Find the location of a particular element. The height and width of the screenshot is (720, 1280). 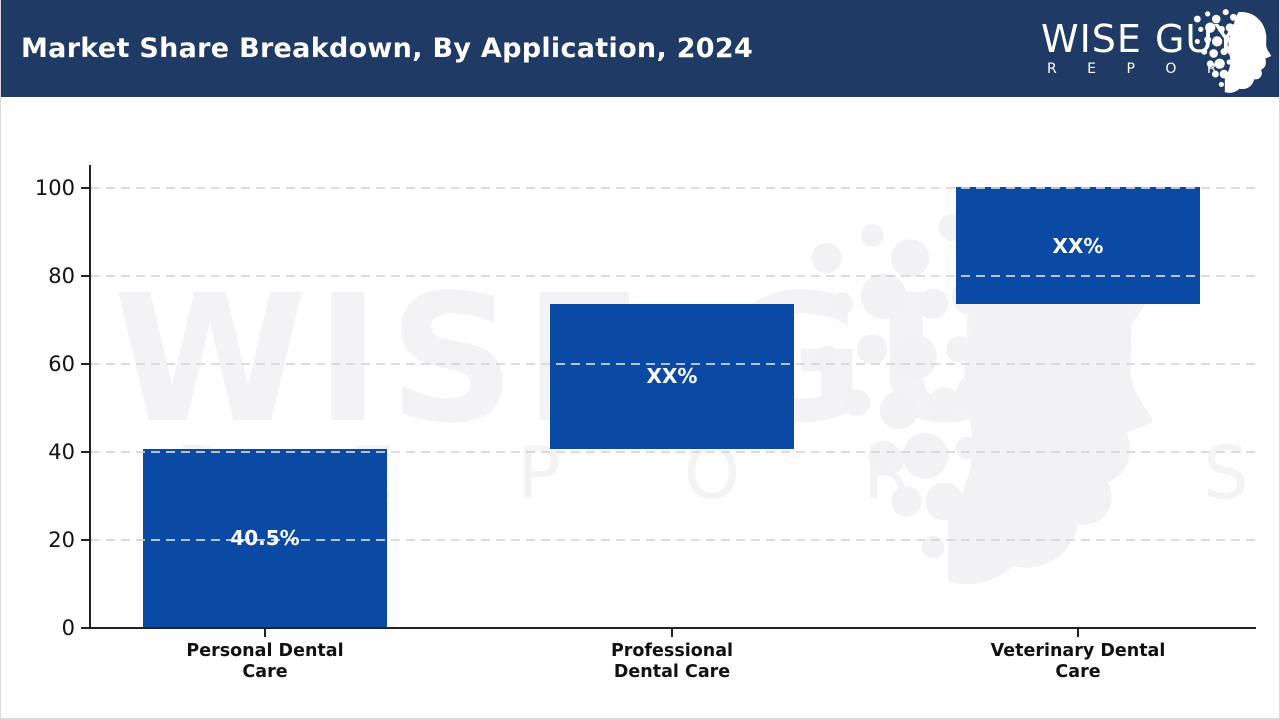

y-tick-label: 20 is located at coordinates (61, 540).